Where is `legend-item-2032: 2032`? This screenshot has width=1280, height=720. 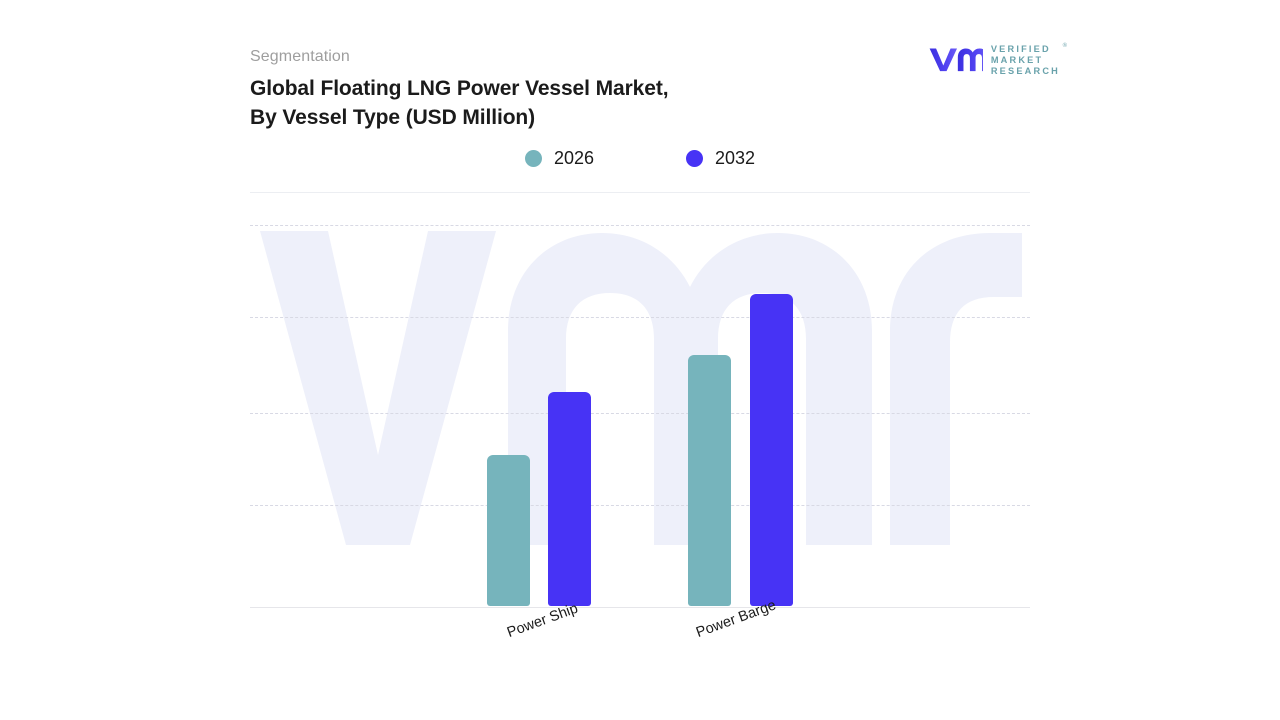 legend-item-2032: 2032 is located at coordinates (720, 158).